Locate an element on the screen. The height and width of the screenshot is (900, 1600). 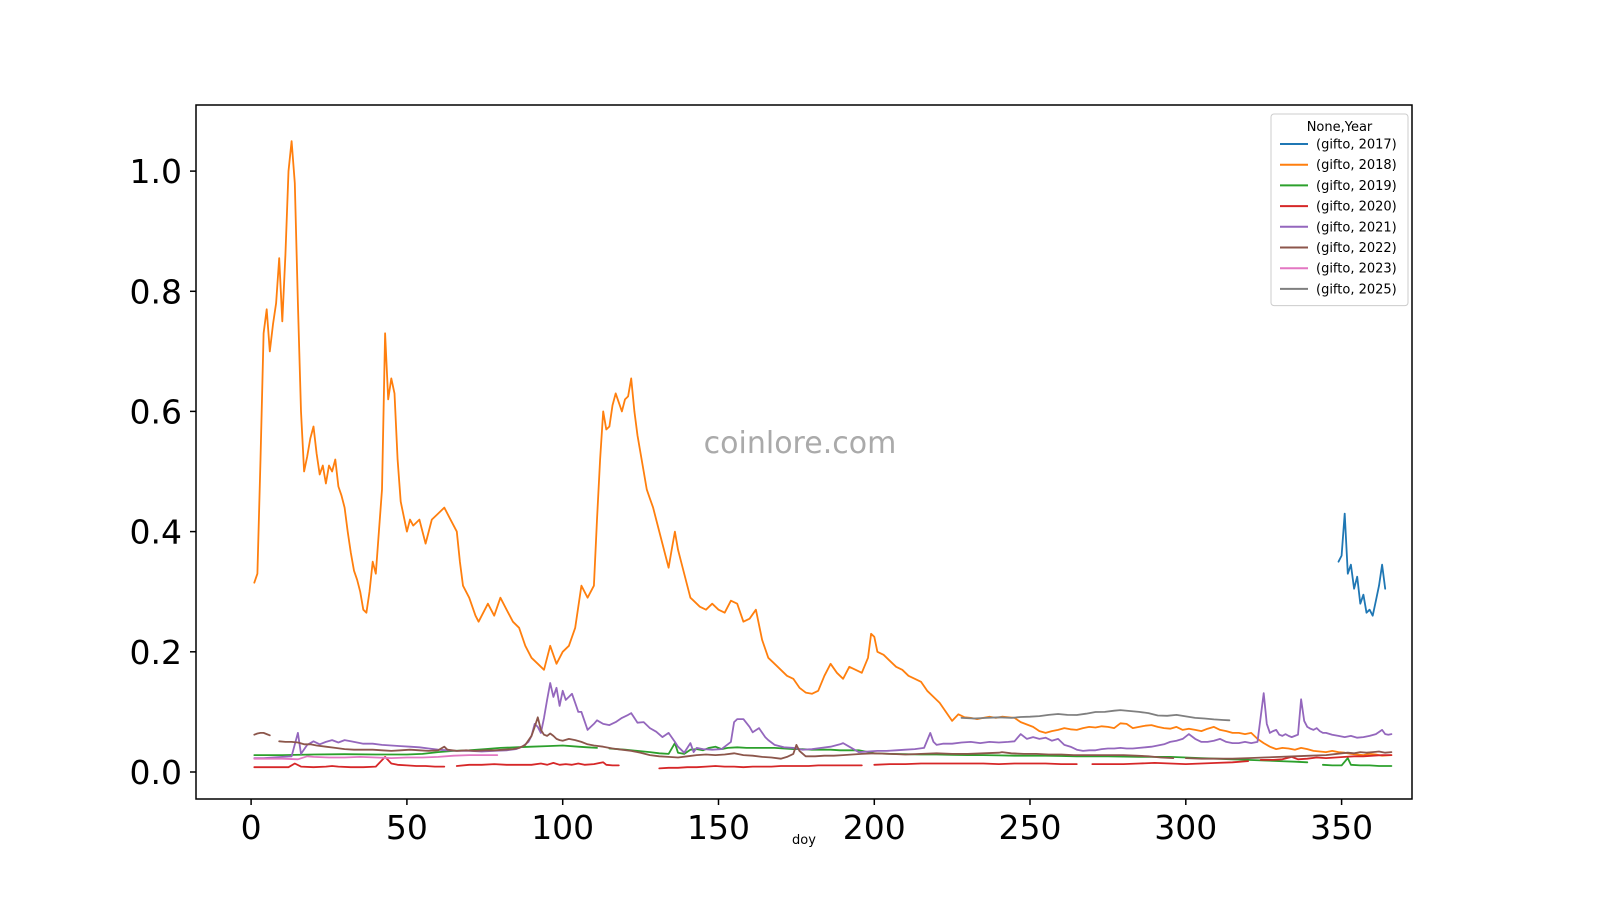
legend-entry-label: (gifto, 2021) is located at coordinates (1356, 227).